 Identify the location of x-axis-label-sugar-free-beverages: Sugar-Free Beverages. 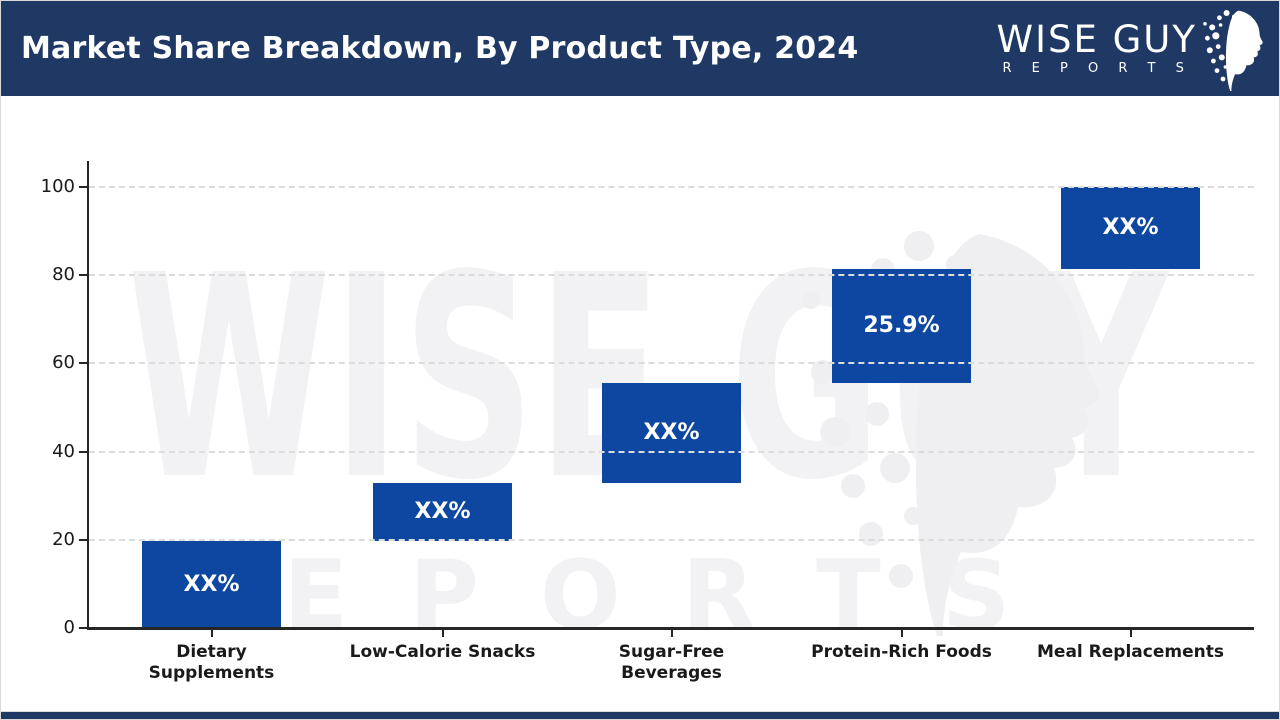
(671, 662).